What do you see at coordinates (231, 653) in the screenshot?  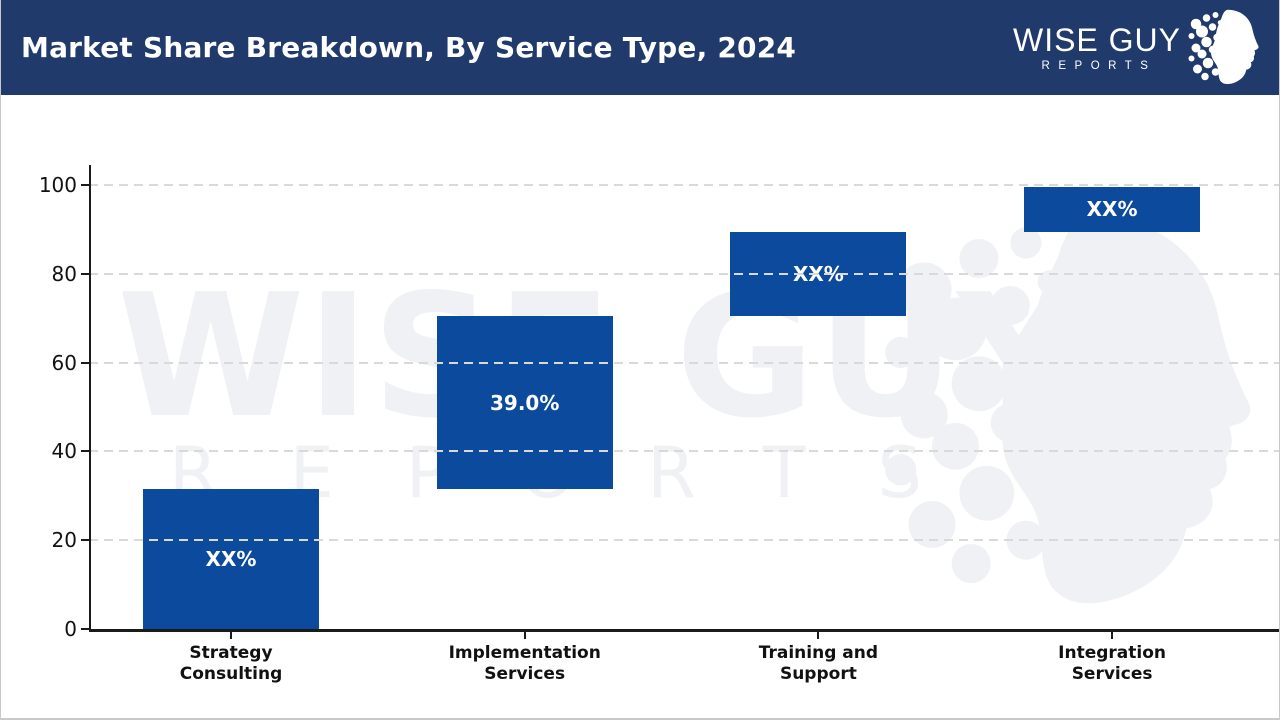 I see `x-category-label-line: Strategy` at bounding box center [231, 653].